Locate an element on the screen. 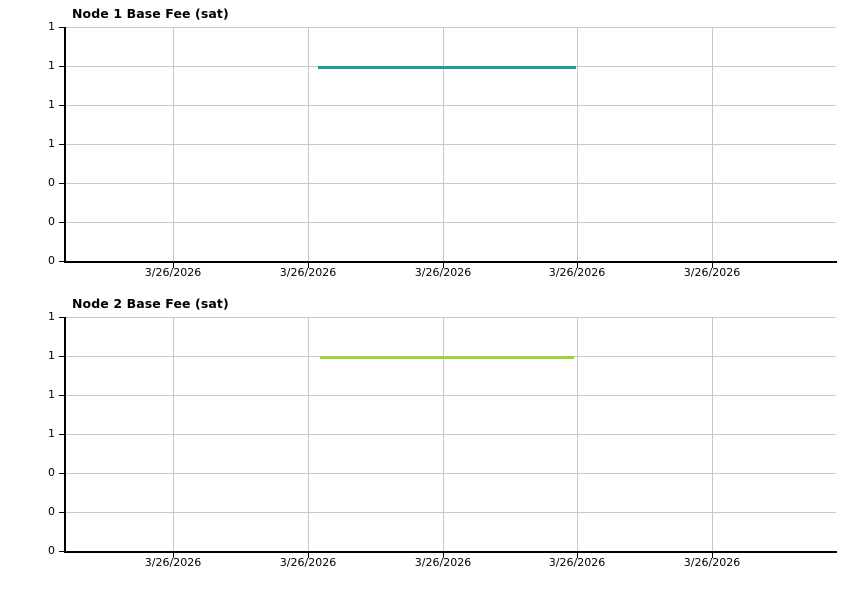 The height and width of the screenshot is (600, 860). chart-title: Node 1 Base Fee (sat) is located at coordinates (150, 13).